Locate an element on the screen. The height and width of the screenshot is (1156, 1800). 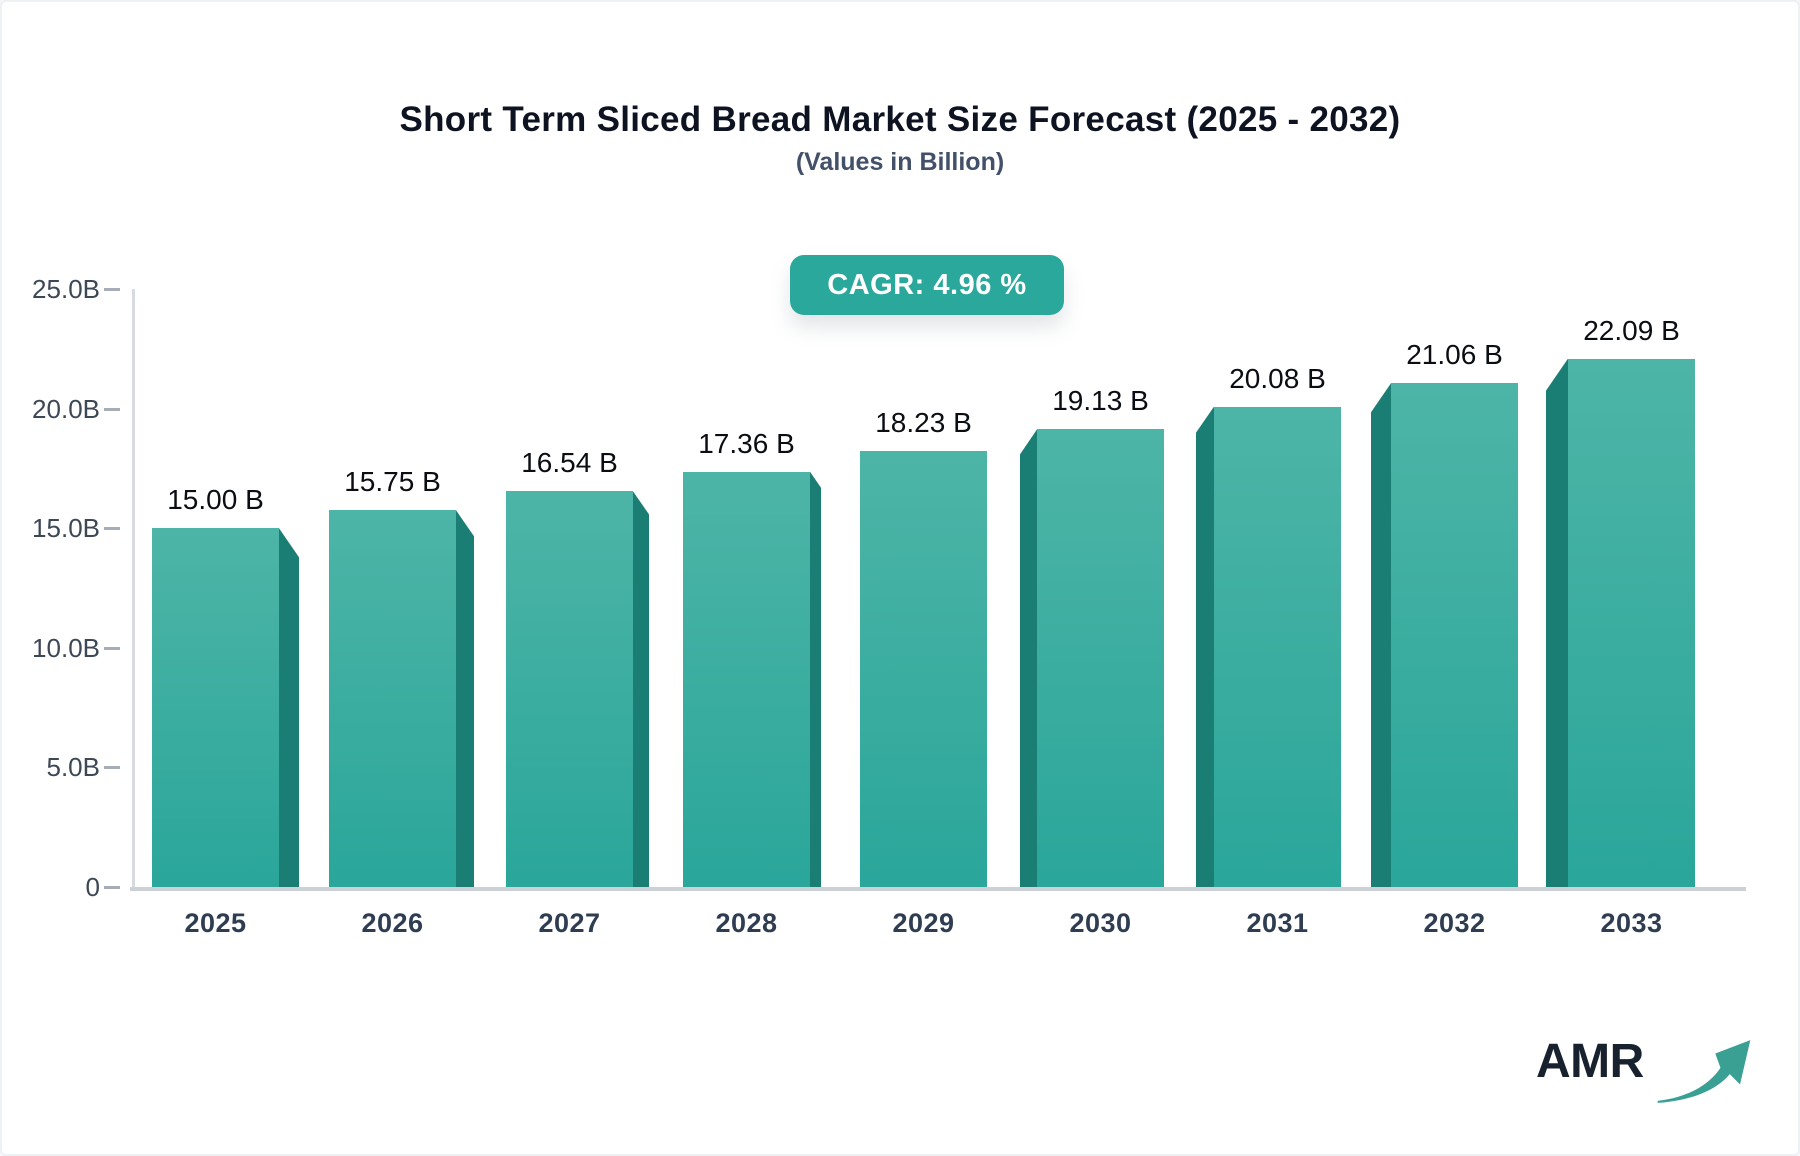
x-tick-label: 2031 is located at coordinates (1277, 923).